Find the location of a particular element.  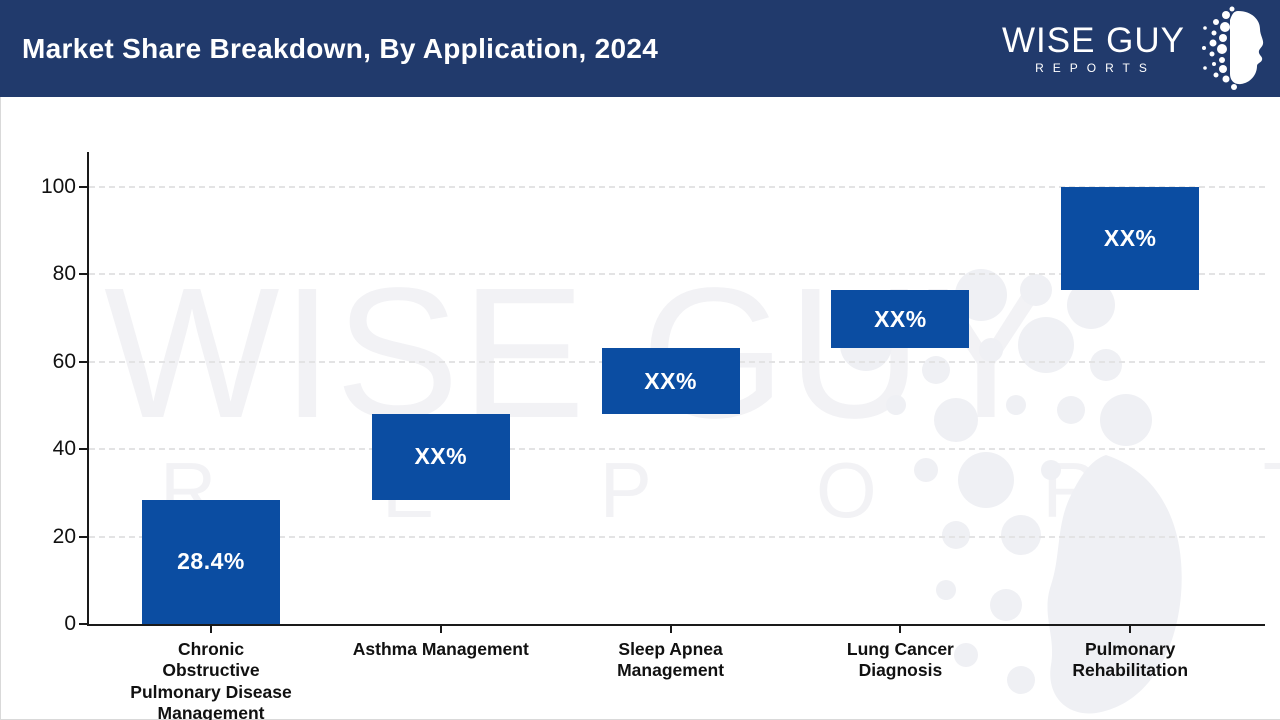

logo-subtitle: REPORTS is located at coordinates (1095, 68).